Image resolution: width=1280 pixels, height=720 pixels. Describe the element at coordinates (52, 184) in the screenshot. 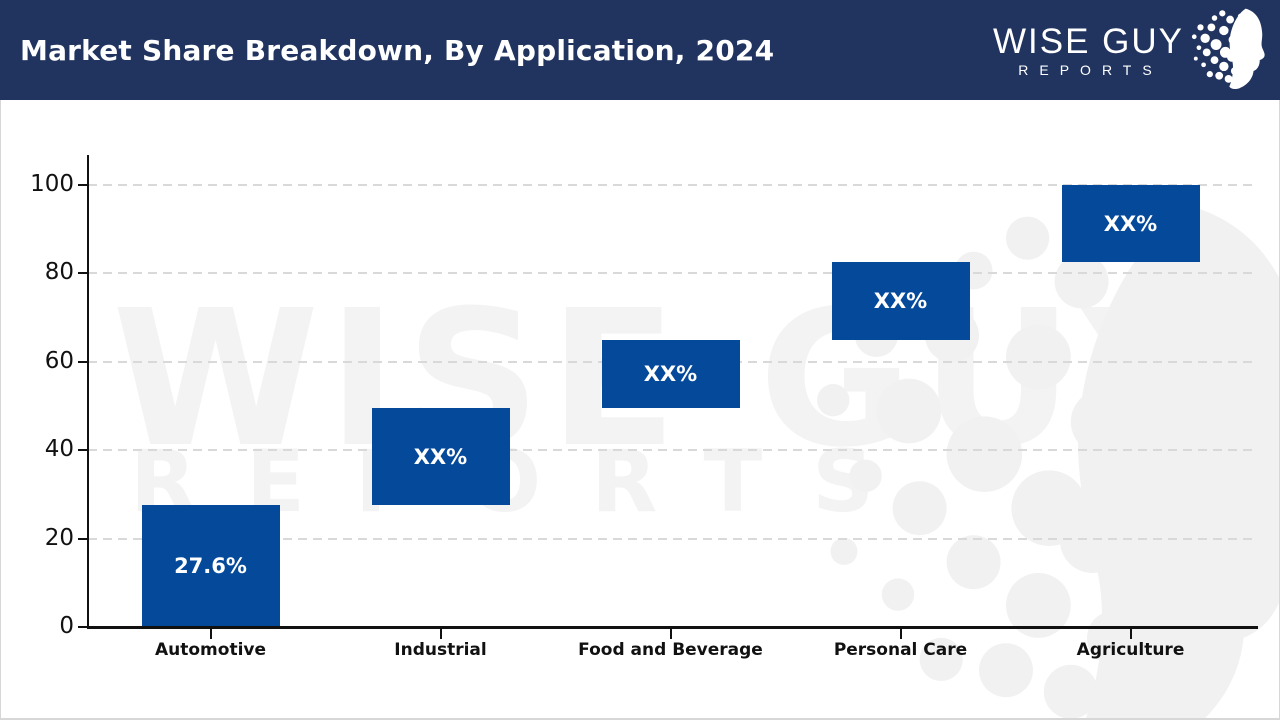

I see `y-tick-label: 100` at that location.